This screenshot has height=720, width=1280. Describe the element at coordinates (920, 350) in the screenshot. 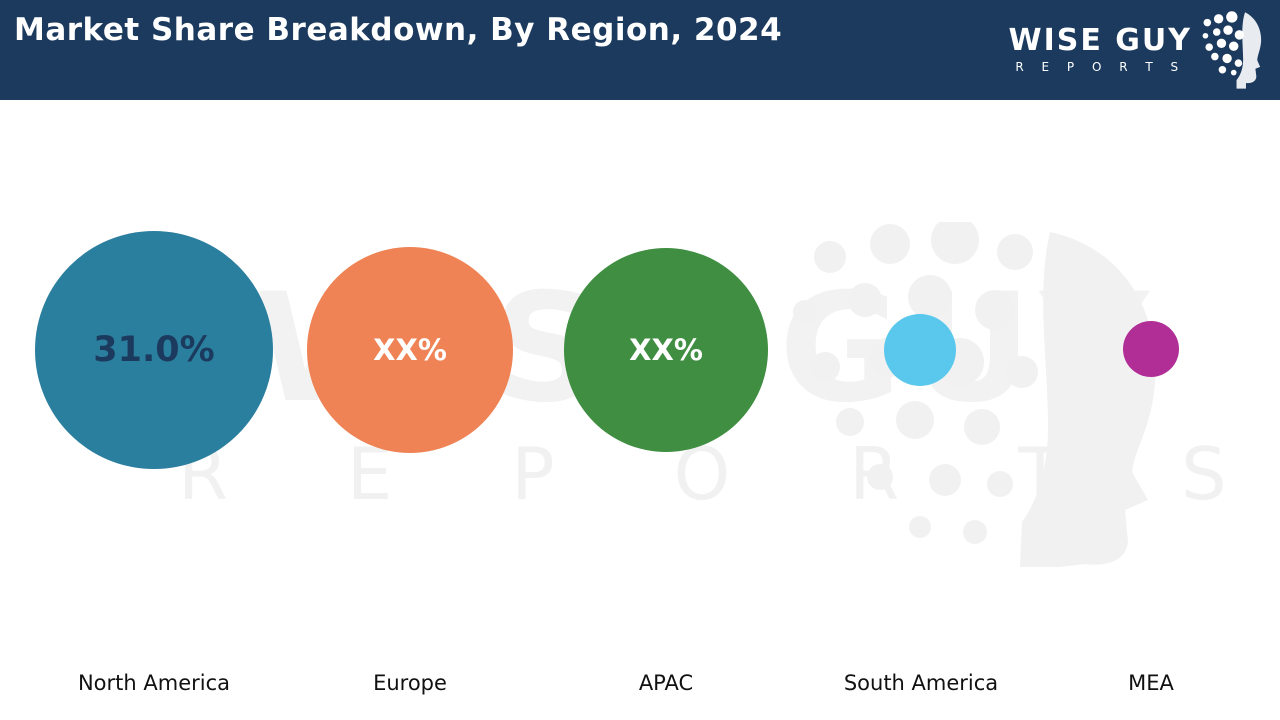

I see `bubble-south-america` at that location.